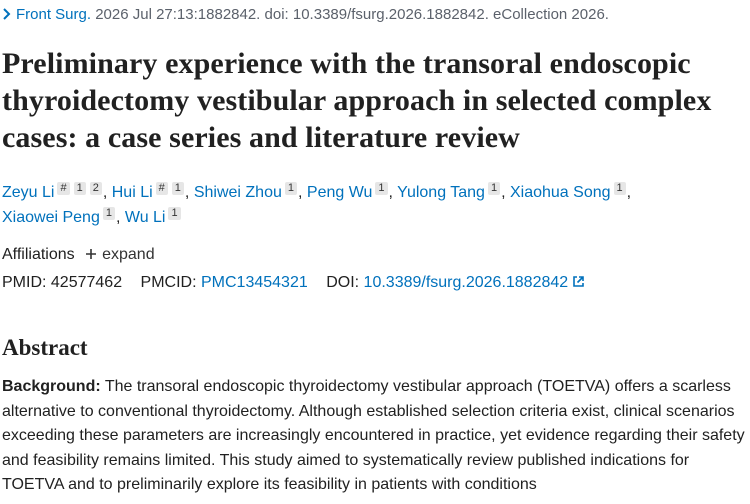  I want to click on author-link: Peng Wu, so click(339, 192).